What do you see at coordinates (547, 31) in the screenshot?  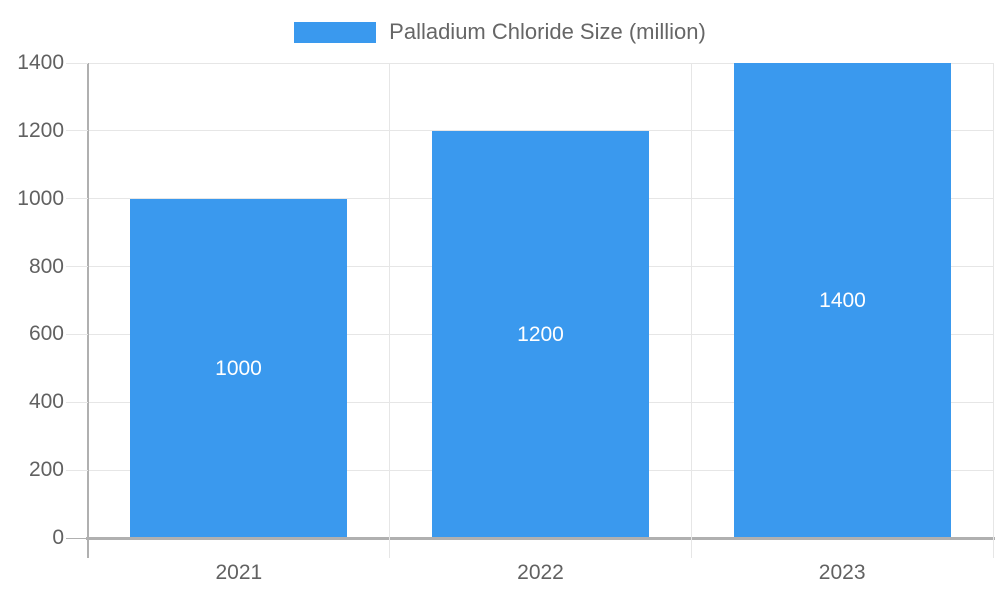 I see `legend-series-label: Palladium Chloride Size (million)` at bounding box center [547, 31].